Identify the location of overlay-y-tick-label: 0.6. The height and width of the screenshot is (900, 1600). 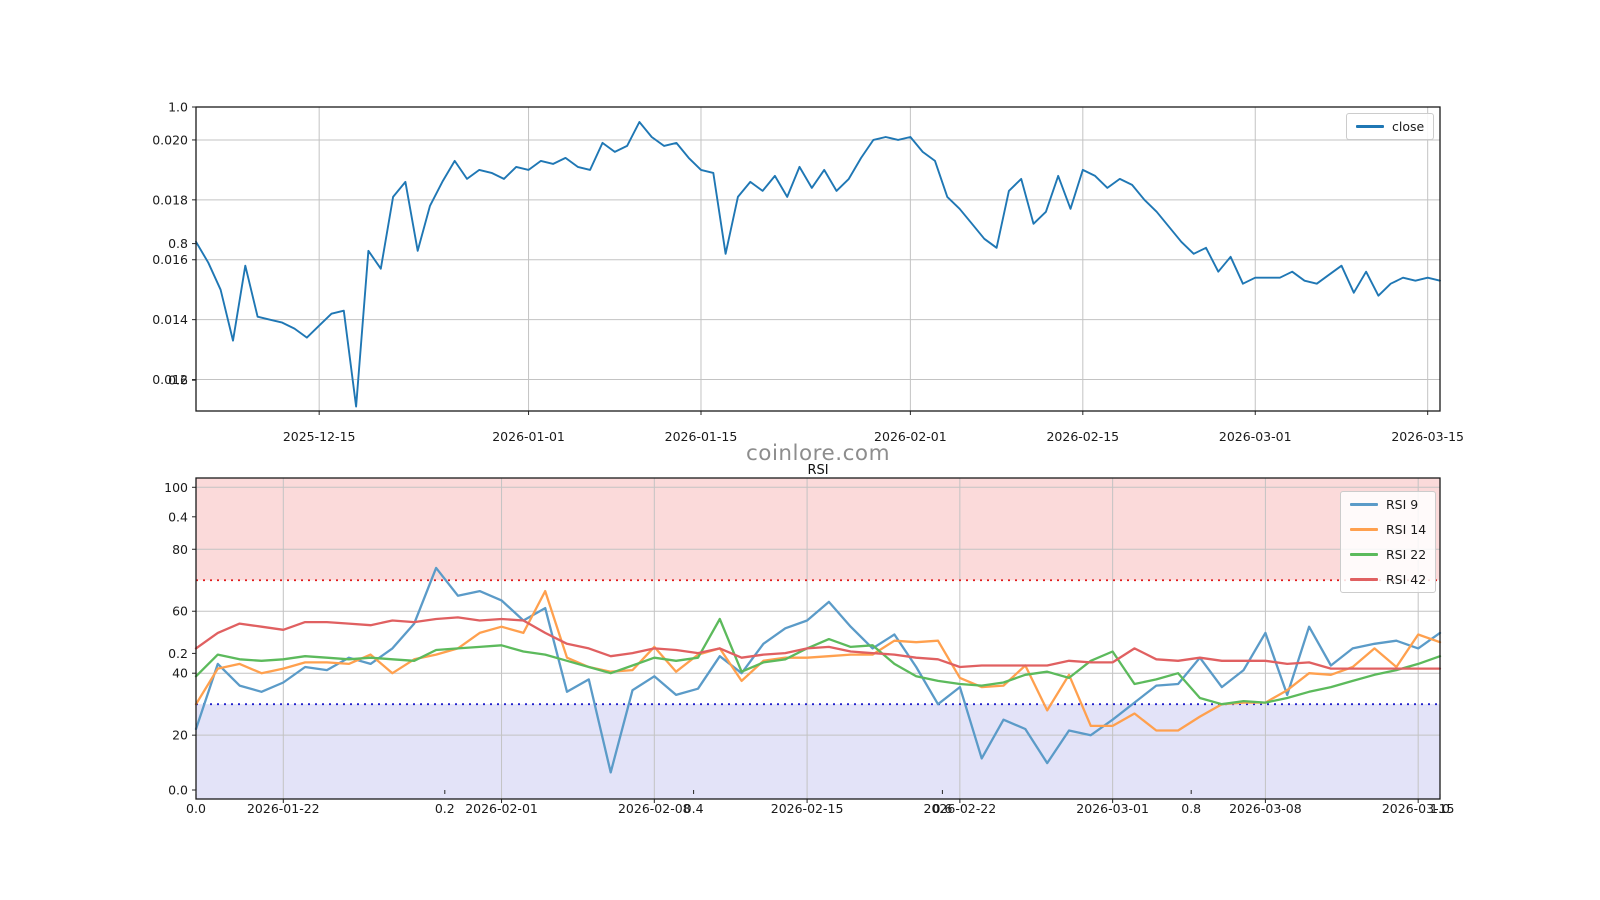
(178, 380).